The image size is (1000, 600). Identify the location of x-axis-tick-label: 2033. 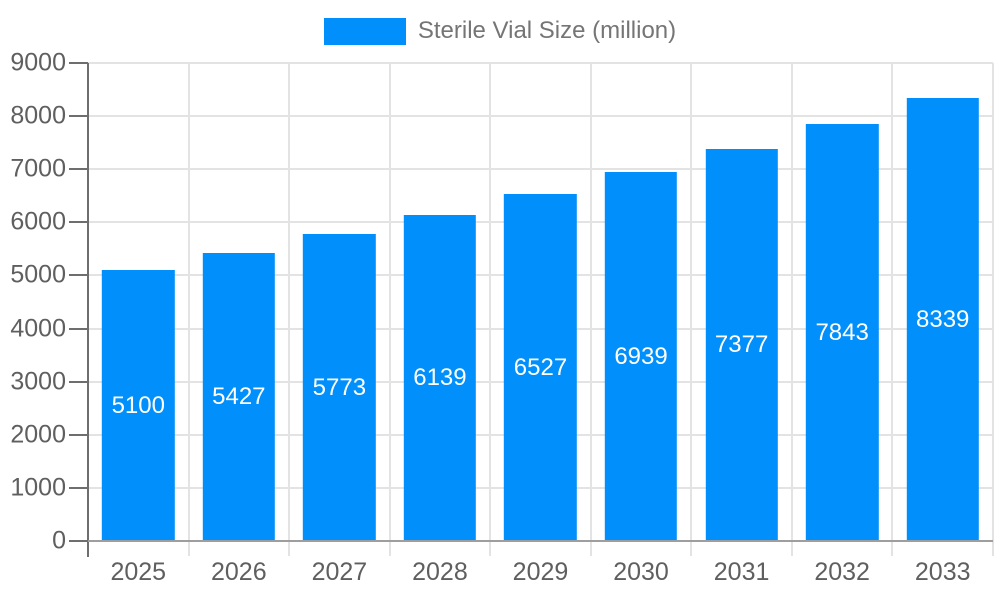
(942, 572).